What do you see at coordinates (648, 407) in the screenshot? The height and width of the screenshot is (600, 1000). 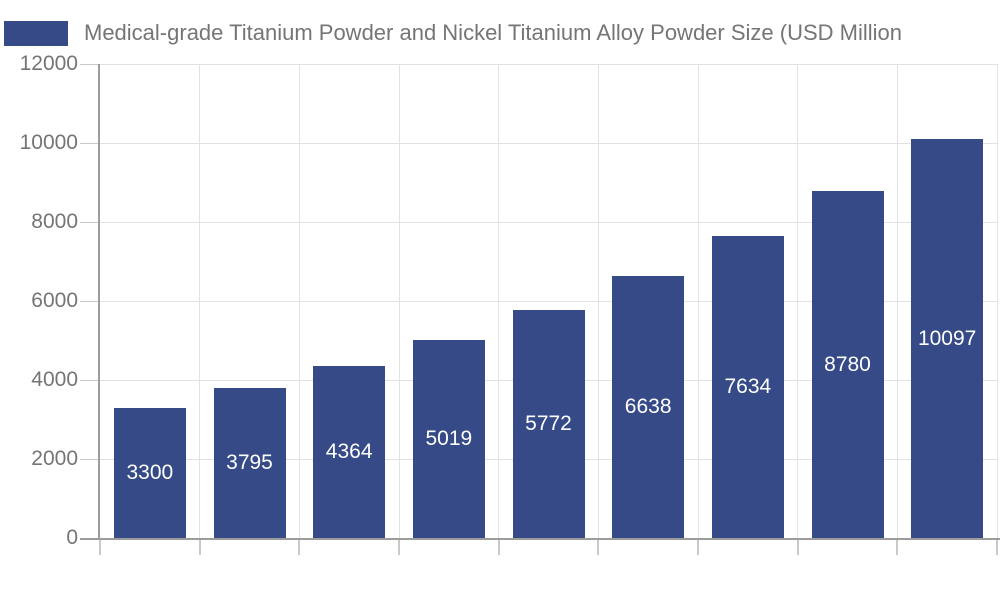 I see `bar-2030` at bounding box center [648, 407].